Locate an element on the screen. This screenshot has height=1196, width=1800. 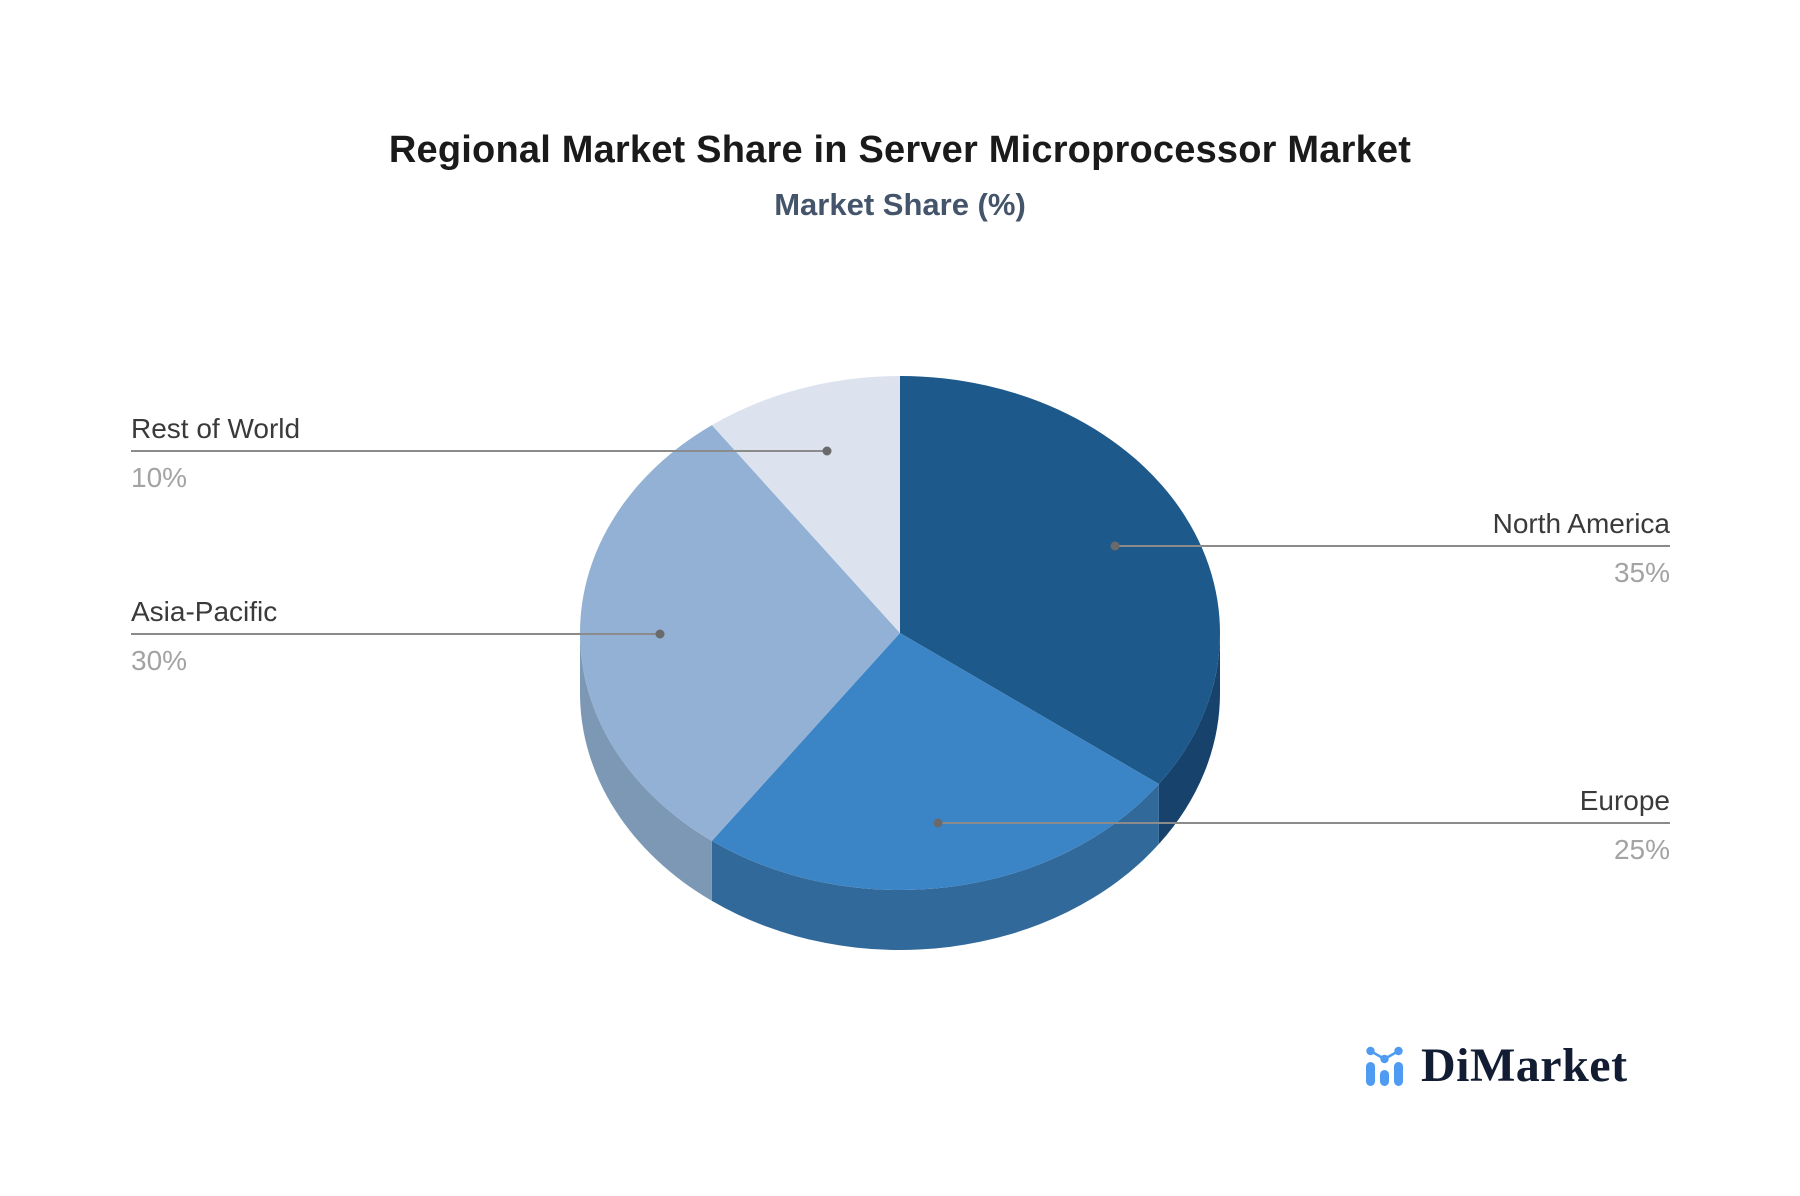
slice-label-value: 10% is located at coordinates (159, 477).